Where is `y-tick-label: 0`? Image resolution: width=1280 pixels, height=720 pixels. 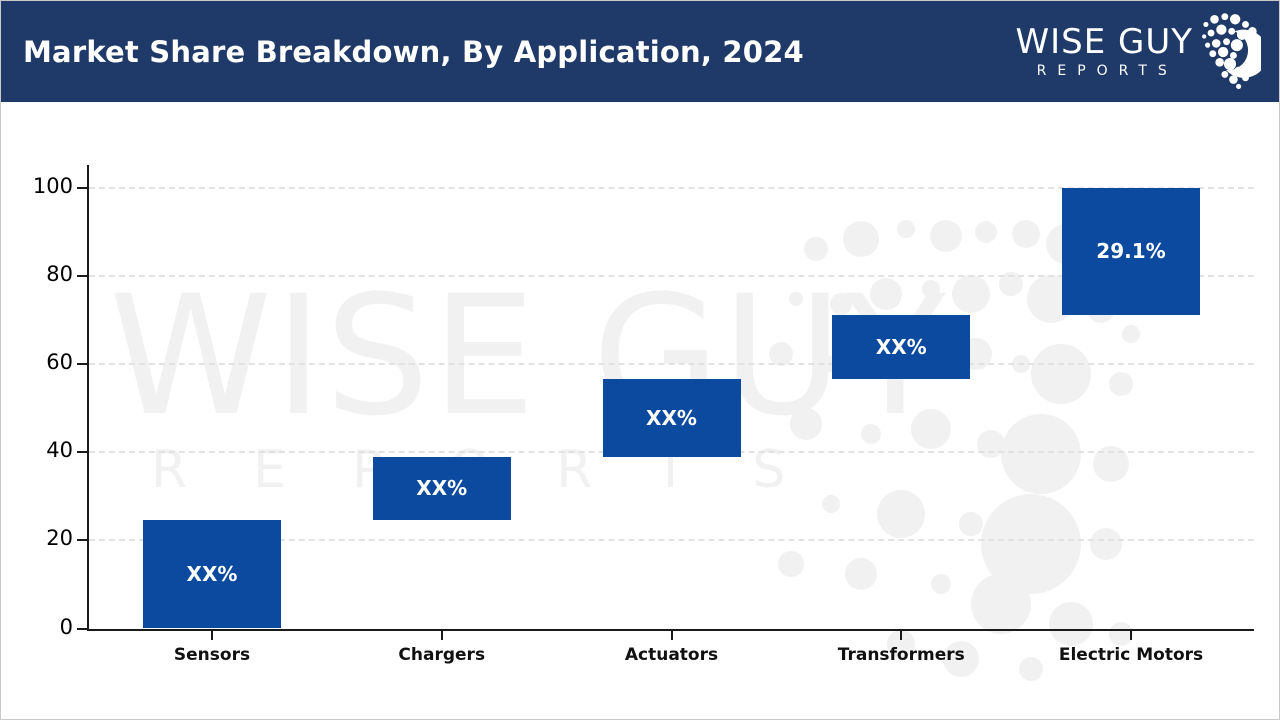
y-tick-label: 0 is located at coordinates (66, 626).